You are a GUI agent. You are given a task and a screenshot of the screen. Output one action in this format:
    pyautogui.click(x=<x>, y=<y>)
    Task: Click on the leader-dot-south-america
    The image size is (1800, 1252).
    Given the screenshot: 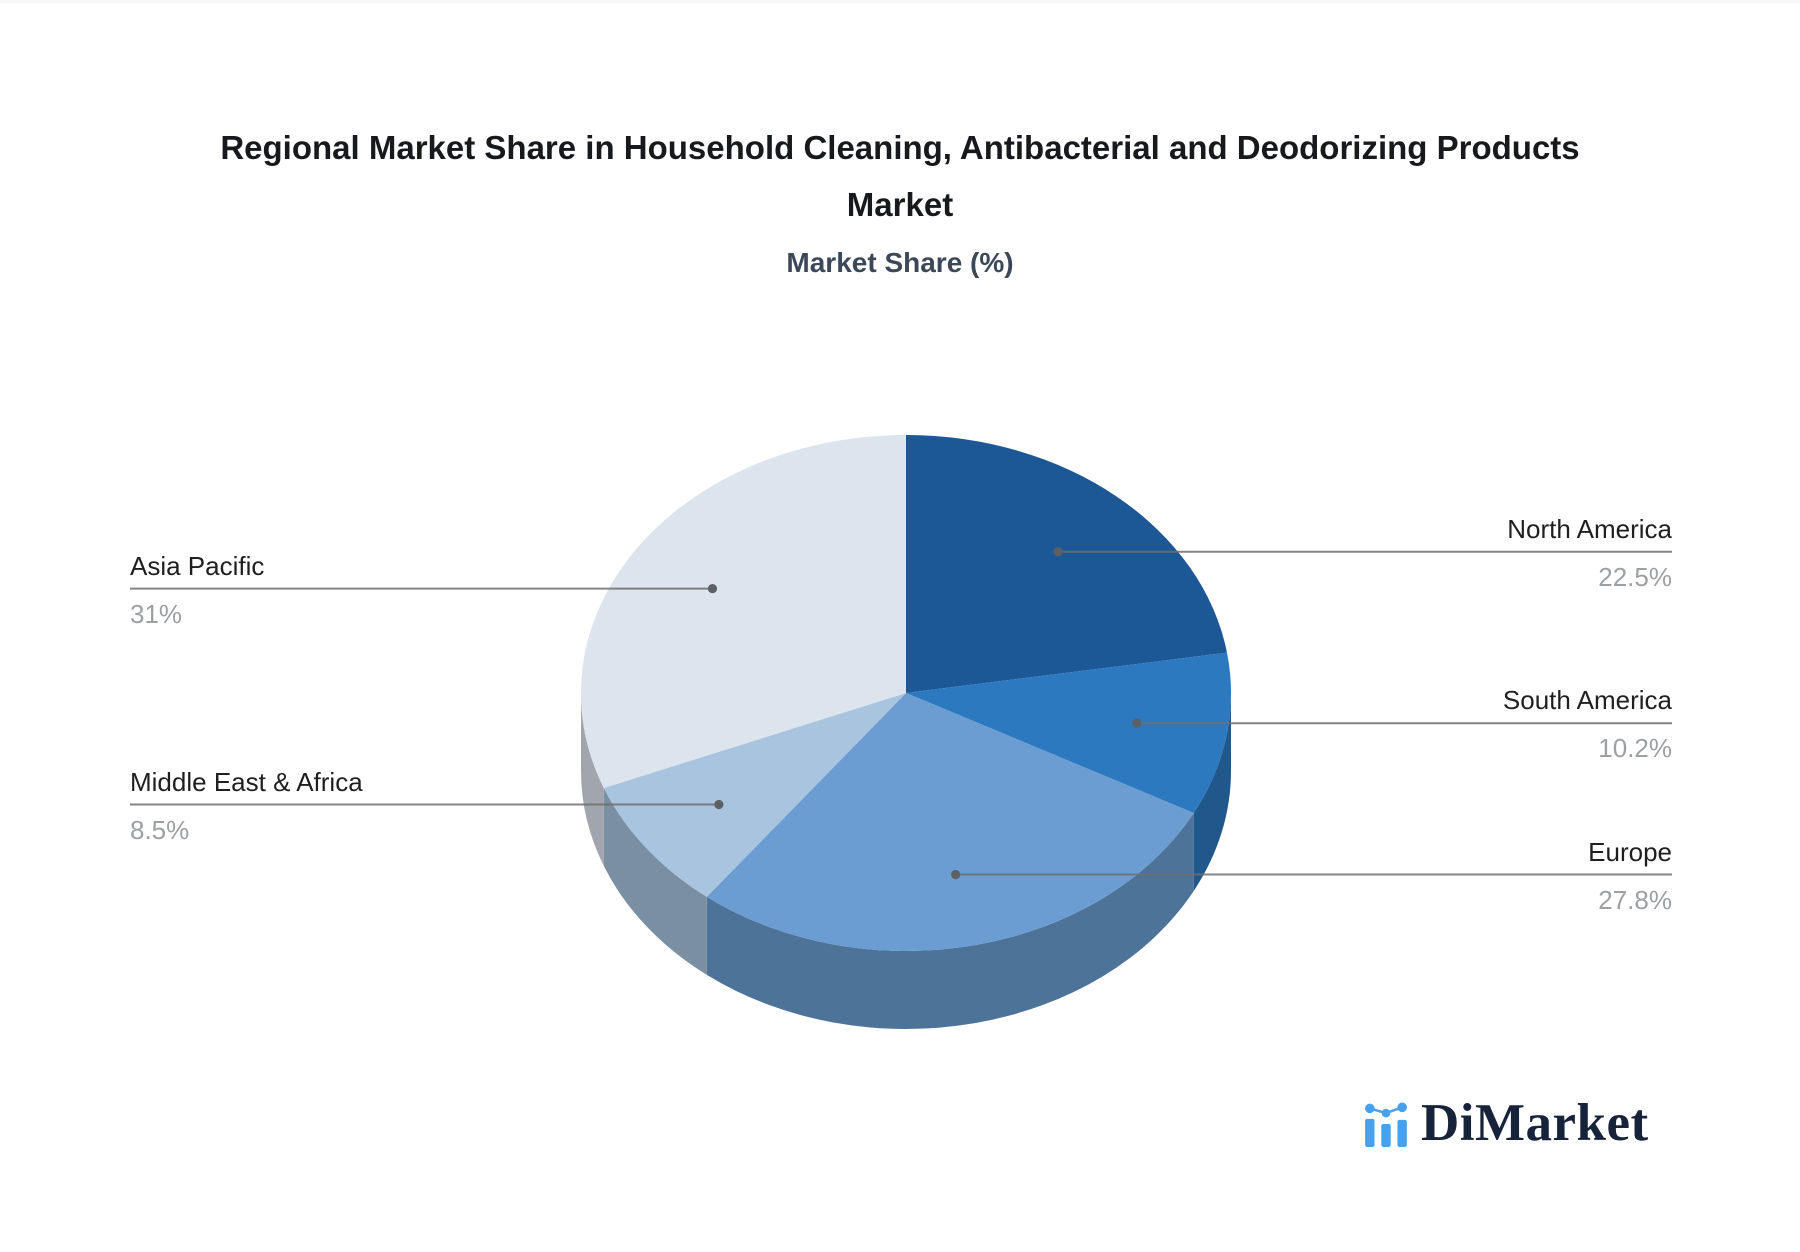 What is the action you would take?
    pyautogui.click(x=1137, y=723)
    